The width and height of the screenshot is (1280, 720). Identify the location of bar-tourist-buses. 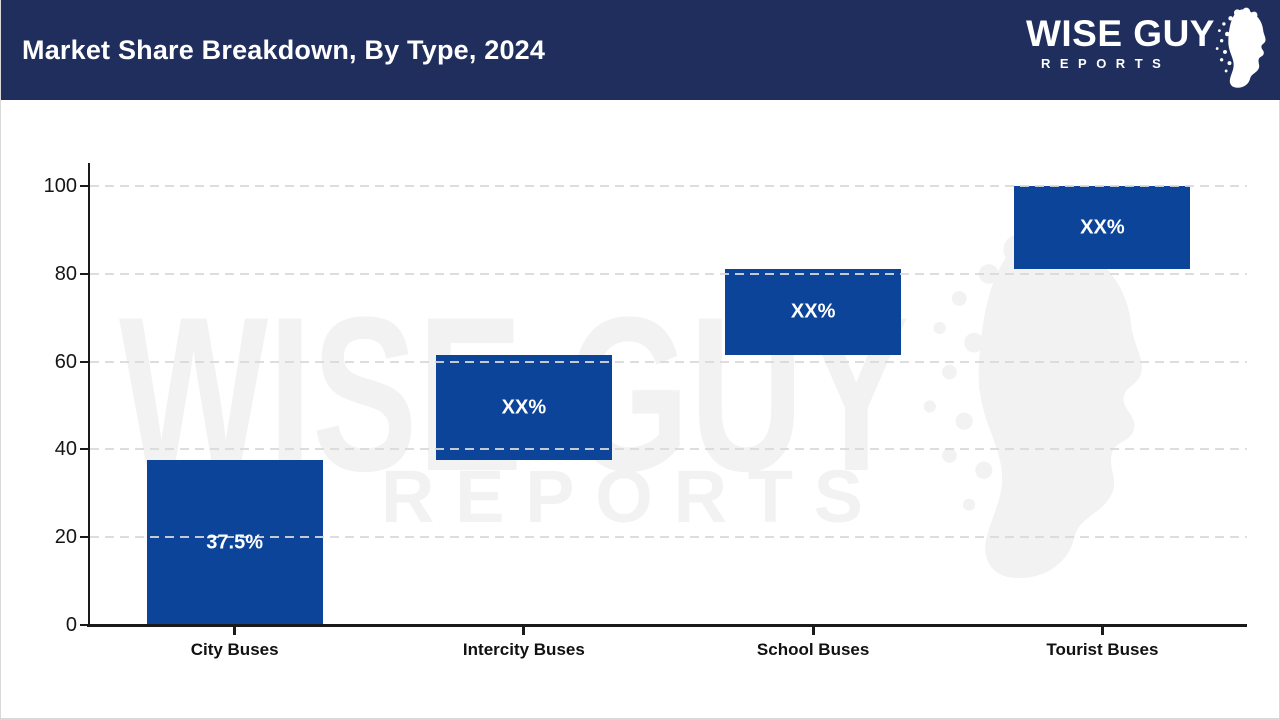
(1102, 228).